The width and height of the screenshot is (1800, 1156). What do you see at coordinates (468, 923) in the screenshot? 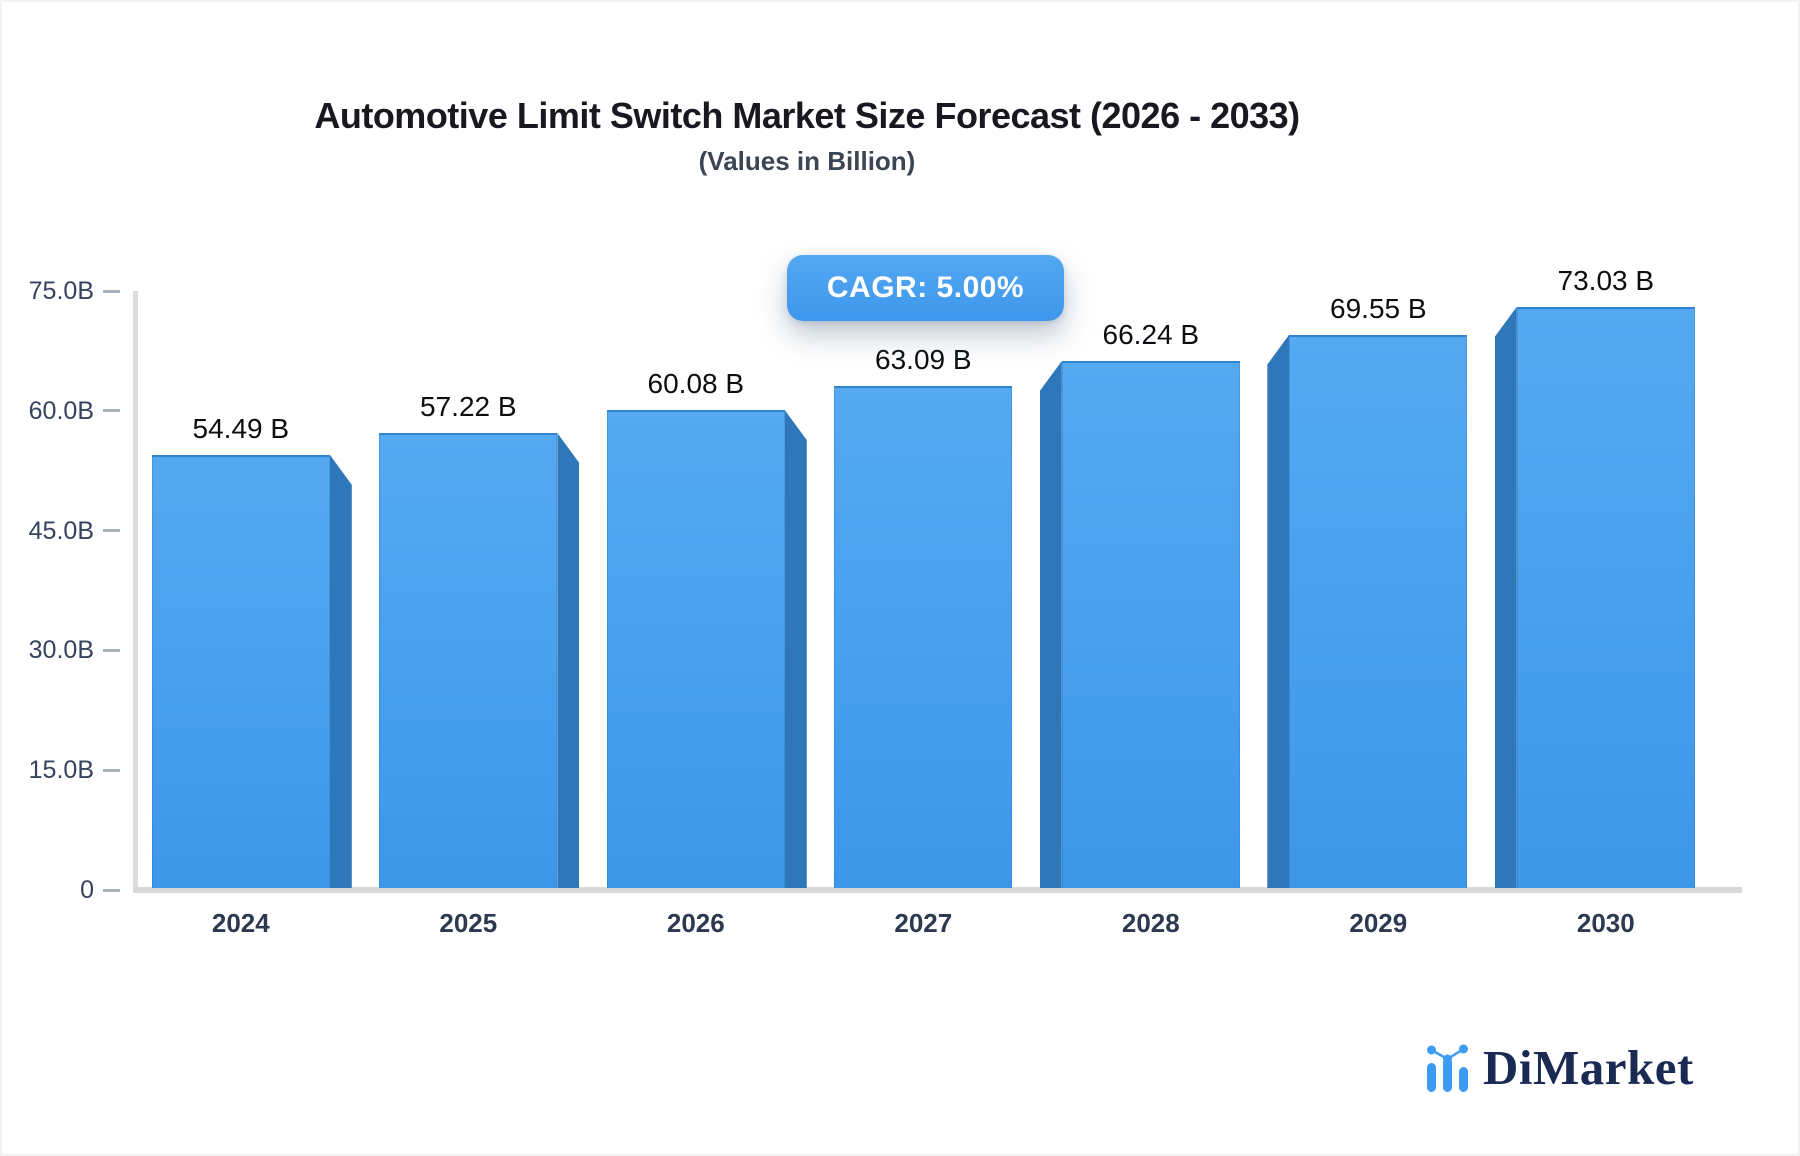
I see `x-axis-tick-label: 2025` at bounding box center [468, 923].